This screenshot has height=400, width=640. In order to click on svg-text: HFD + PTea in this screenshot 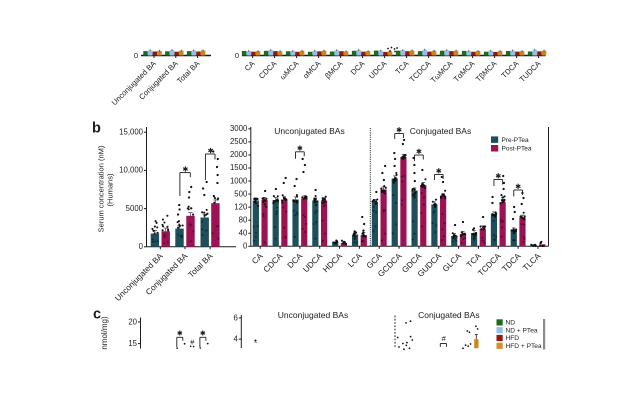, I will do `click(524, 346)`.